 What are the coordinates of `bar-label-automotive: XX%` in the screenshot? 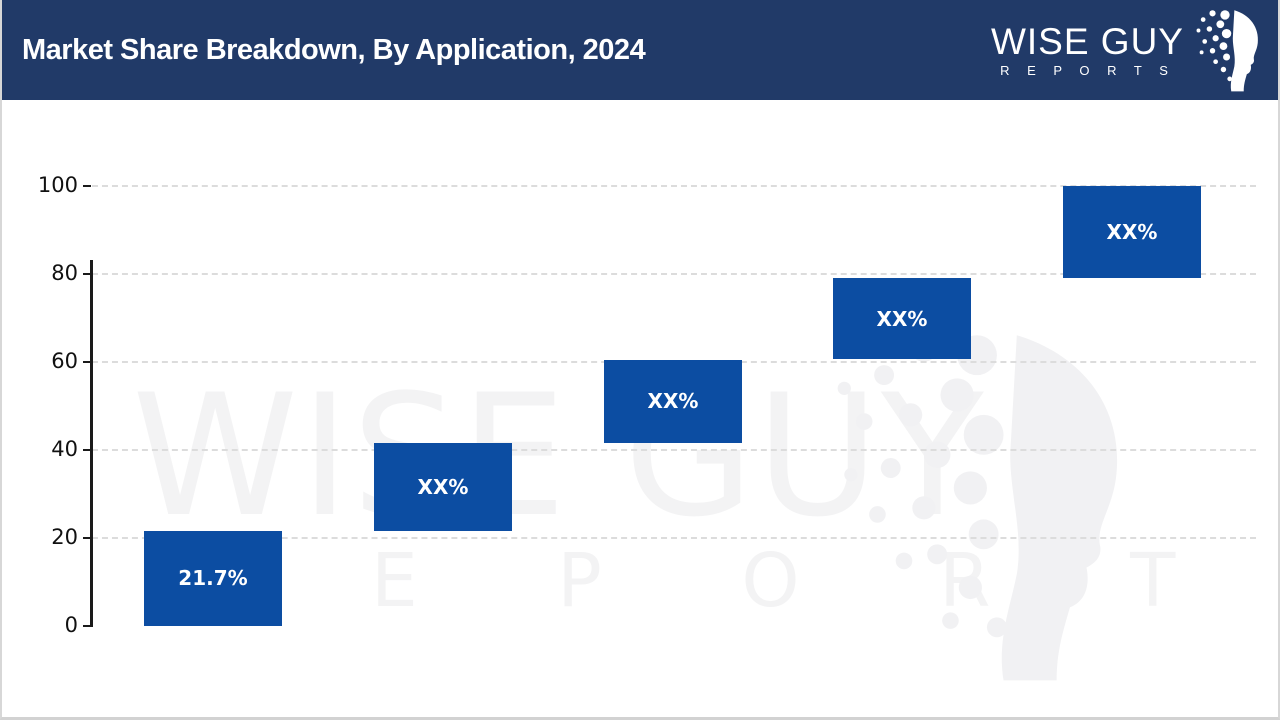 It's located at (1132, 231).